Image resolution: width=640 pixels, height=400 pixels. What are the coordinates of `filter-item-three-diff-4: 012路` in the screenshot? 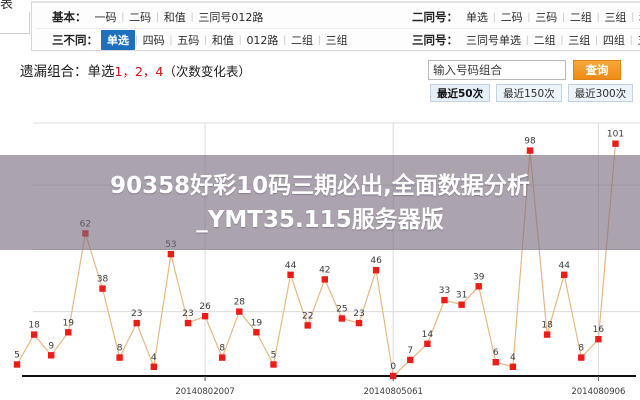 It's located at (262, 40).